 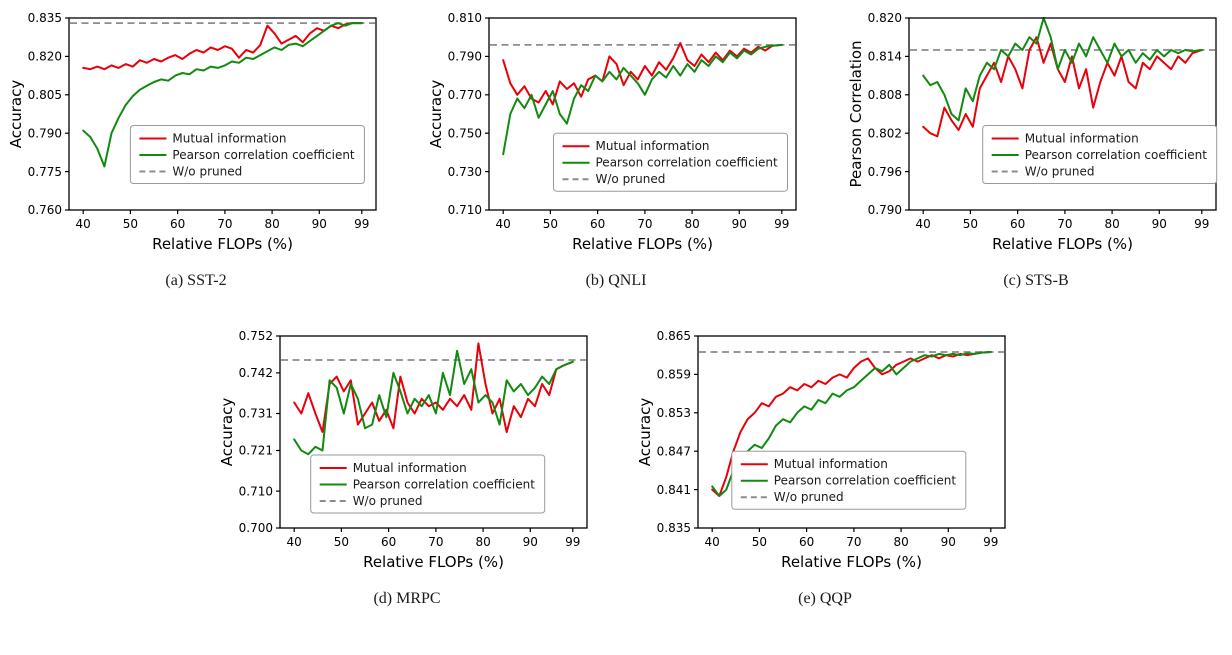 What do you see at coordinates (45, 18) in the screenshot?
I see `y-tick-label: 0.835` at bounding box center [45, 18].